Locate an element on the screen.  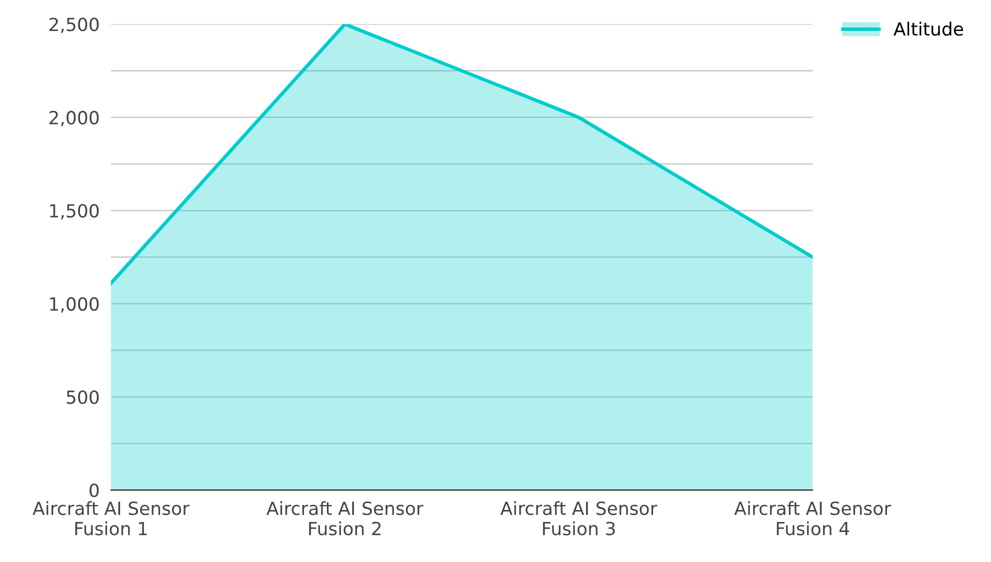
x-tick-label: Aircraft AI Sensor Fusion 1 is located at coordinates (111, 518).